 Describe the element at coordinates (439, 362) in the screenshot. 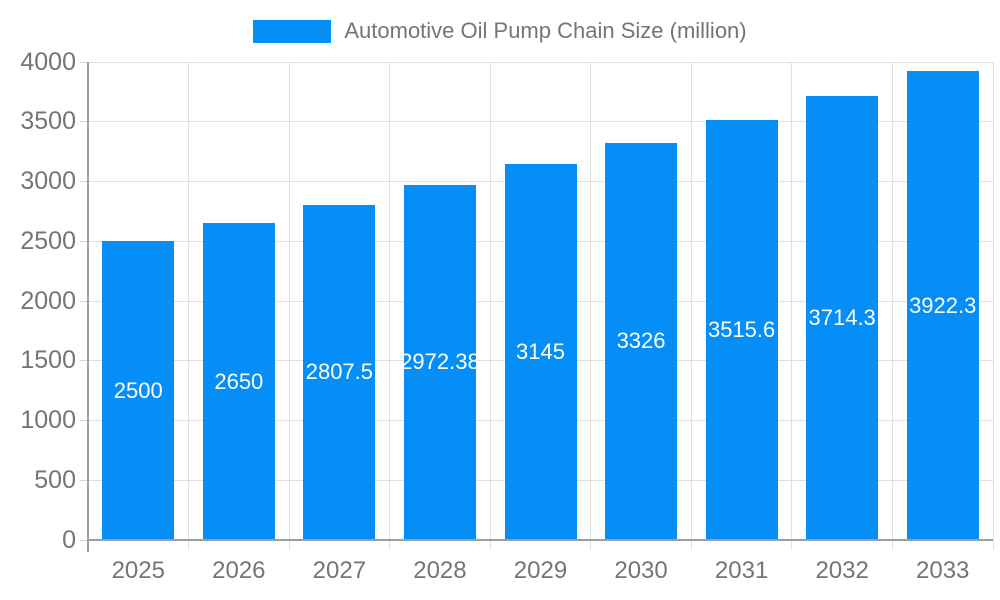

I see `bar-2028` at that location.